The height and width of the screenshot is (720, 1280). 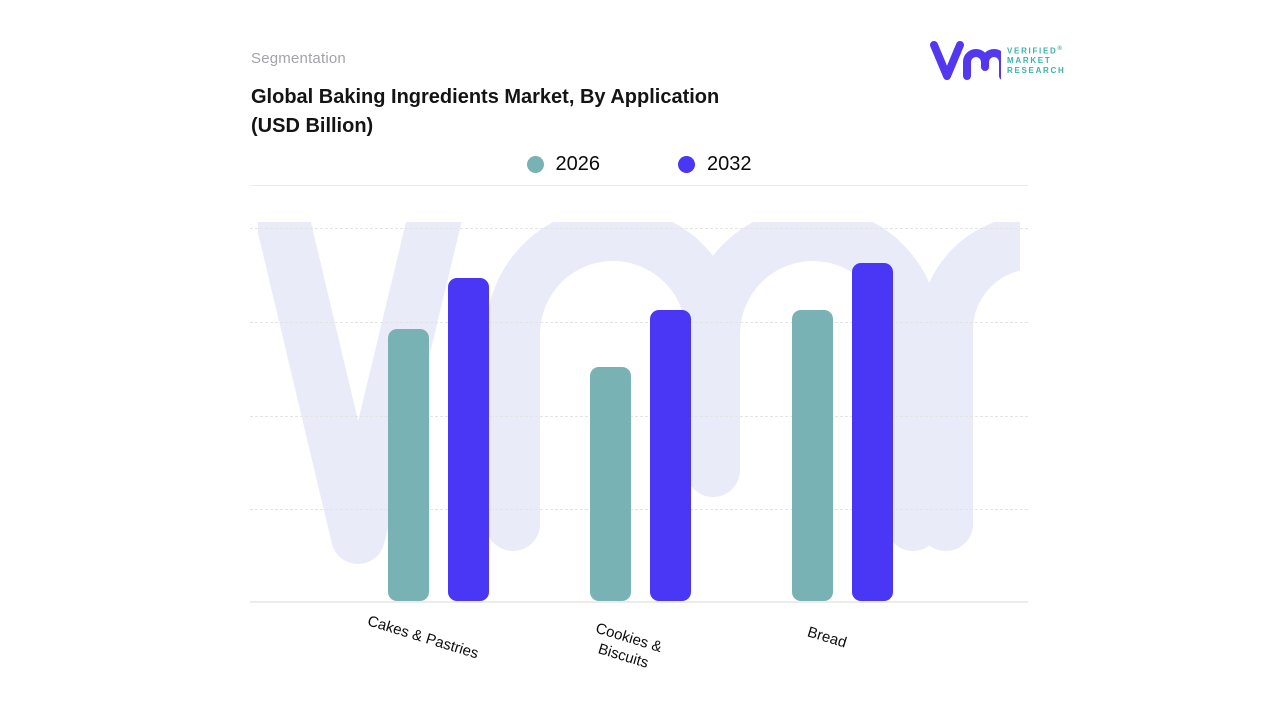 I want to click on bar-2032-bread, so click(x=872, y=432).